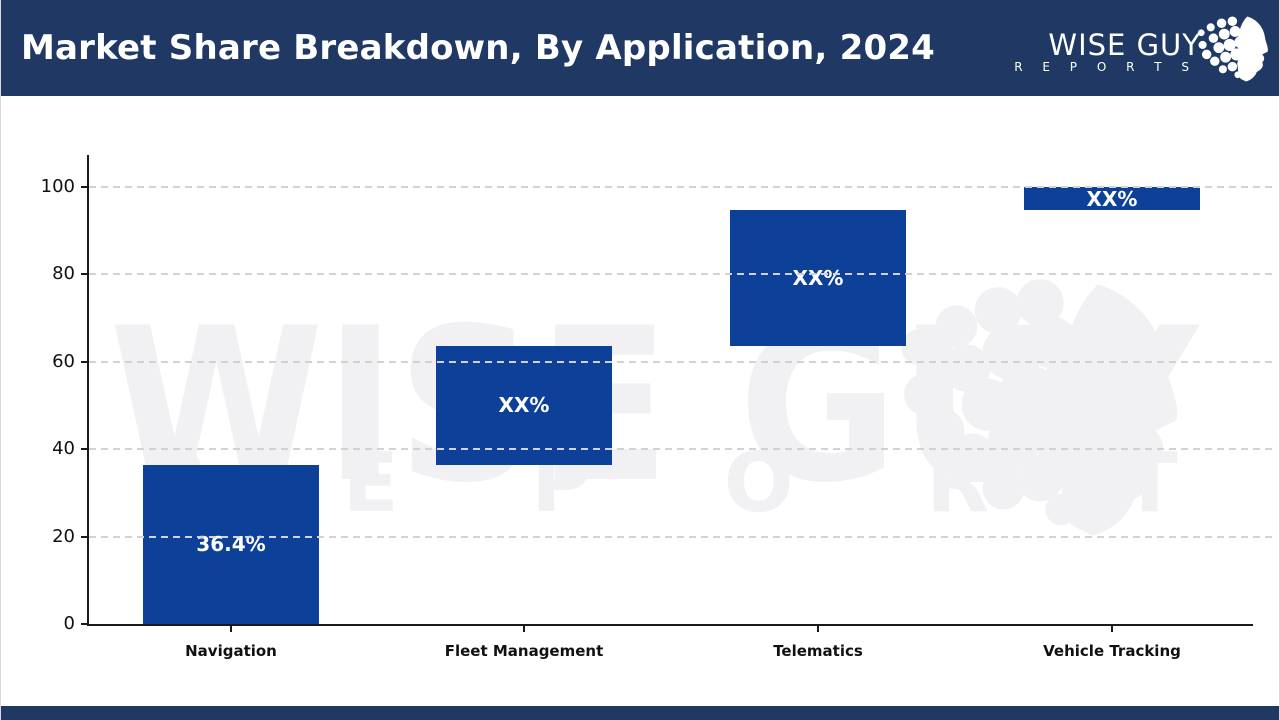  I want to click on bar-telematics: XX%, so click(818, 278).